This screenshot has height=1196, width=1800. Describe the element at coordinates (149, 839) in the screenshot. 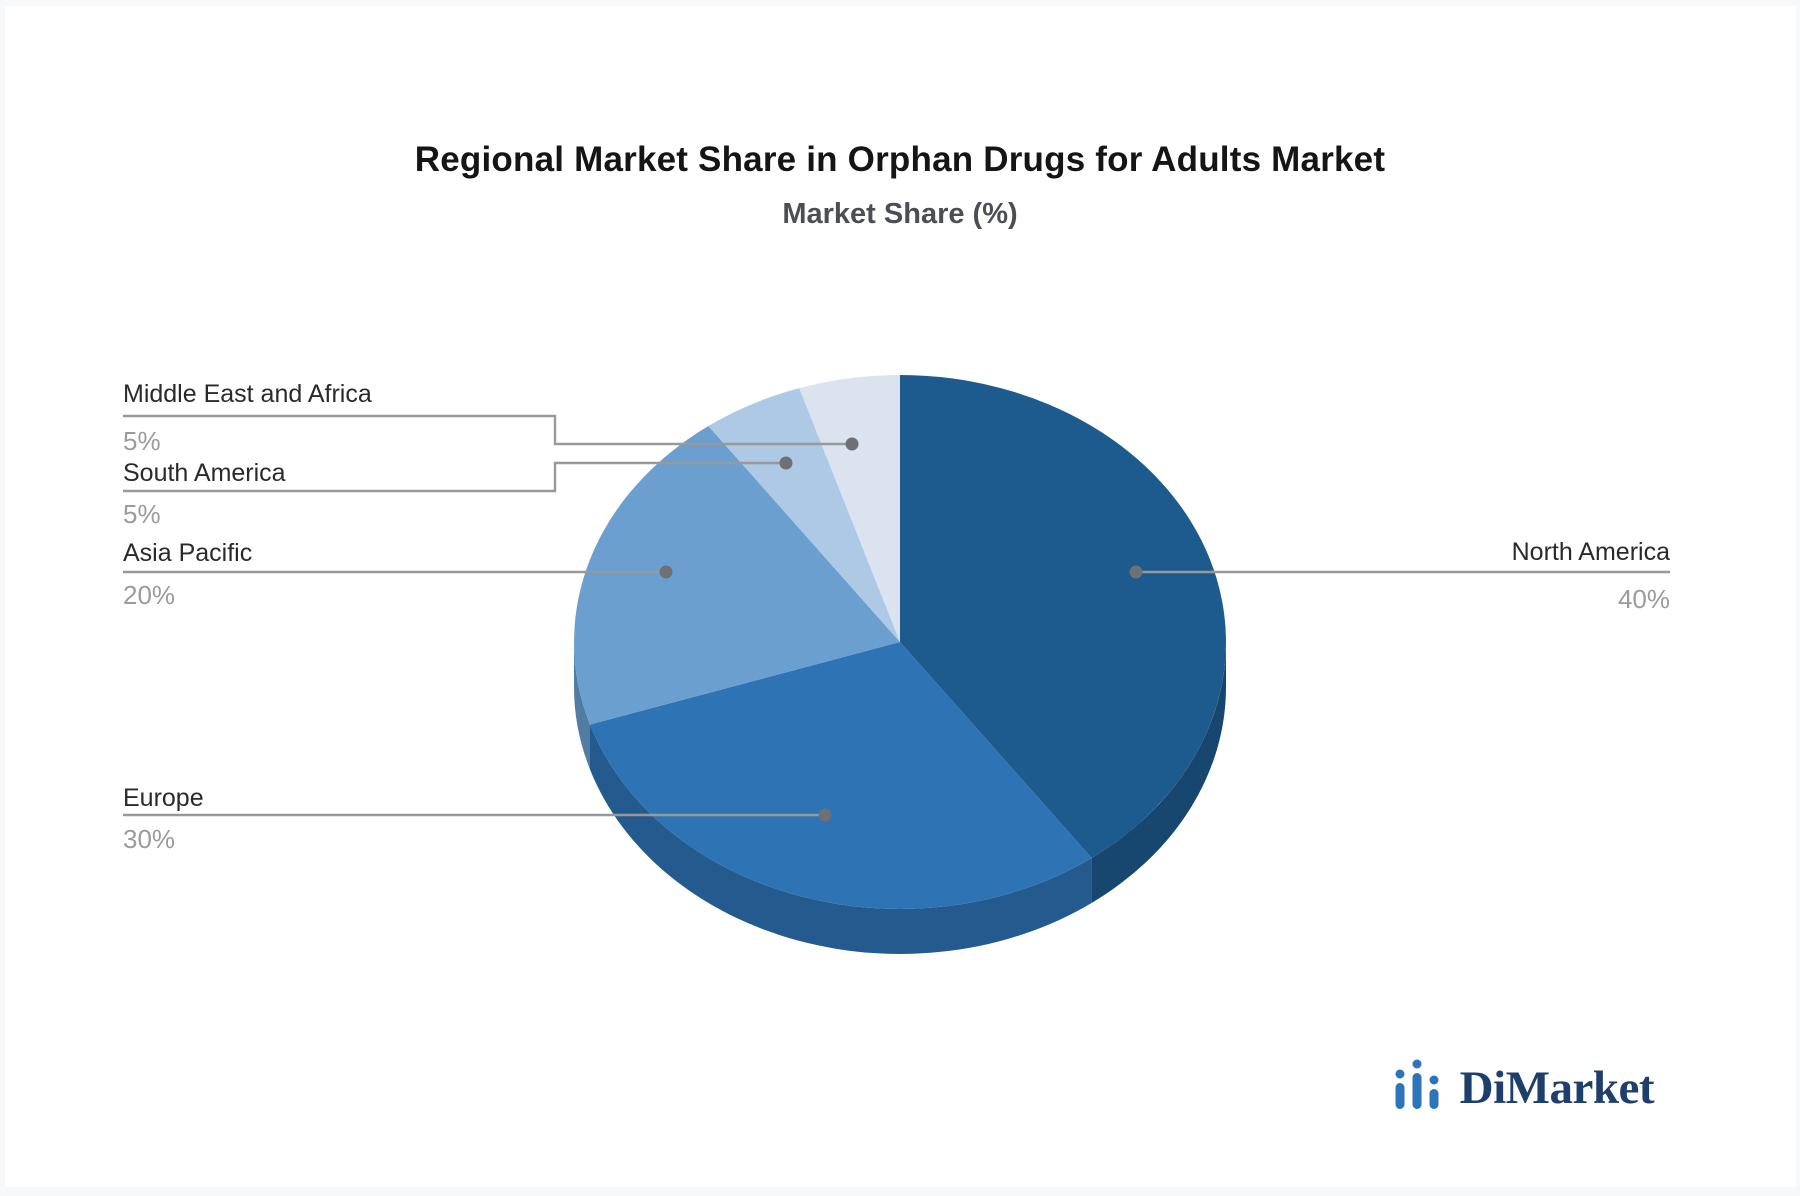

I see `value-europe: 30%` at that location.